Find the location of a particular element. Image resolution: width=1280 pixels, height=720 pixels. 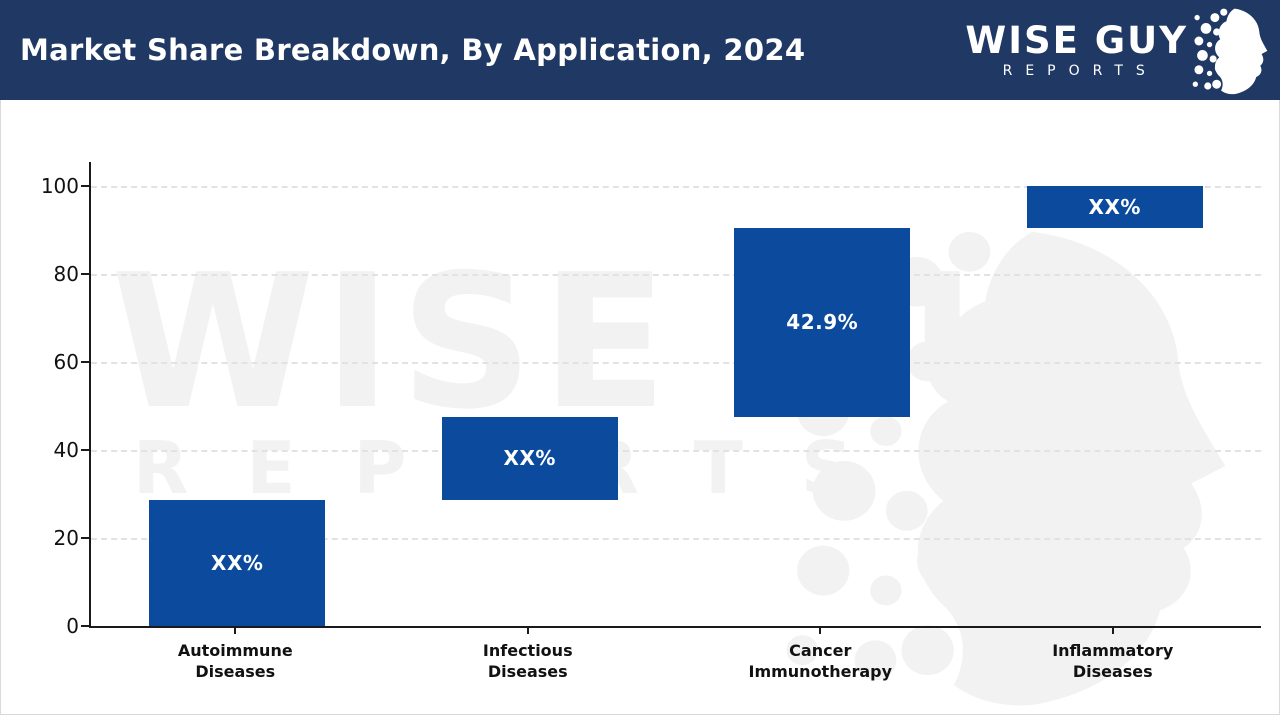

y-axis-tick-label: 0 is located at coordinates (72, 626).